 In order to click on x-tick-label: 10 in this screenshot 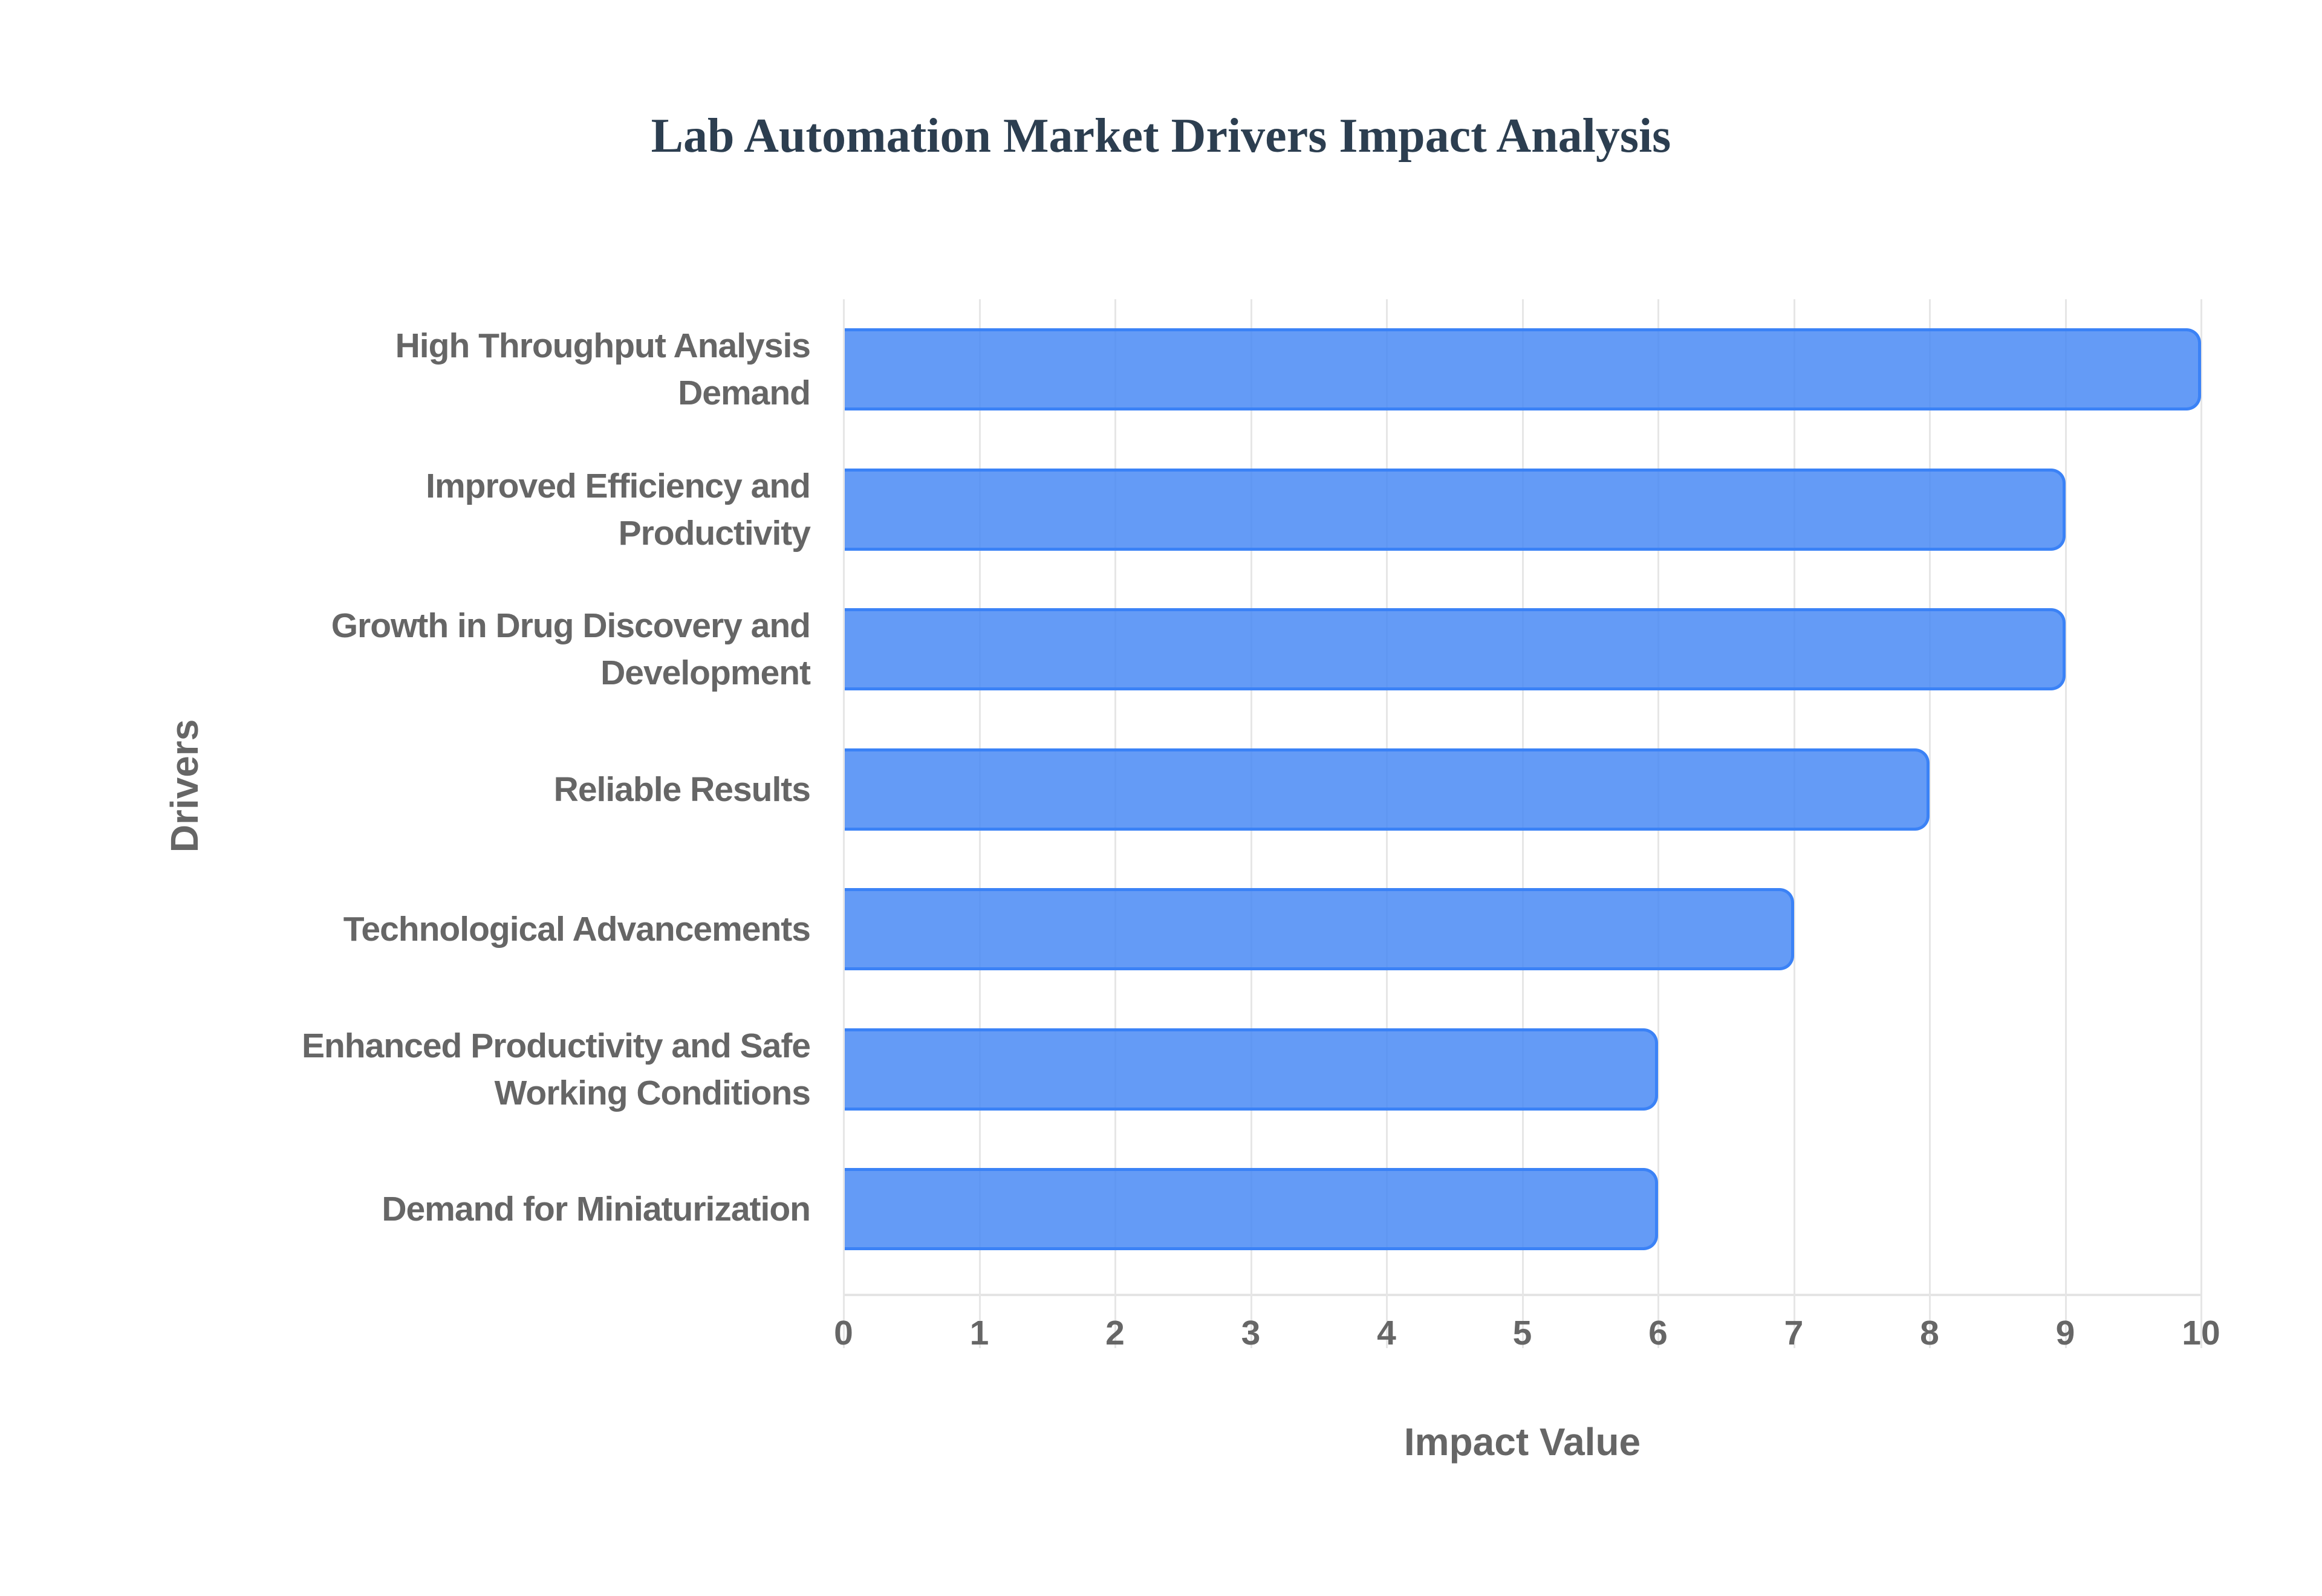, I will do `click(2201, 1333)`.